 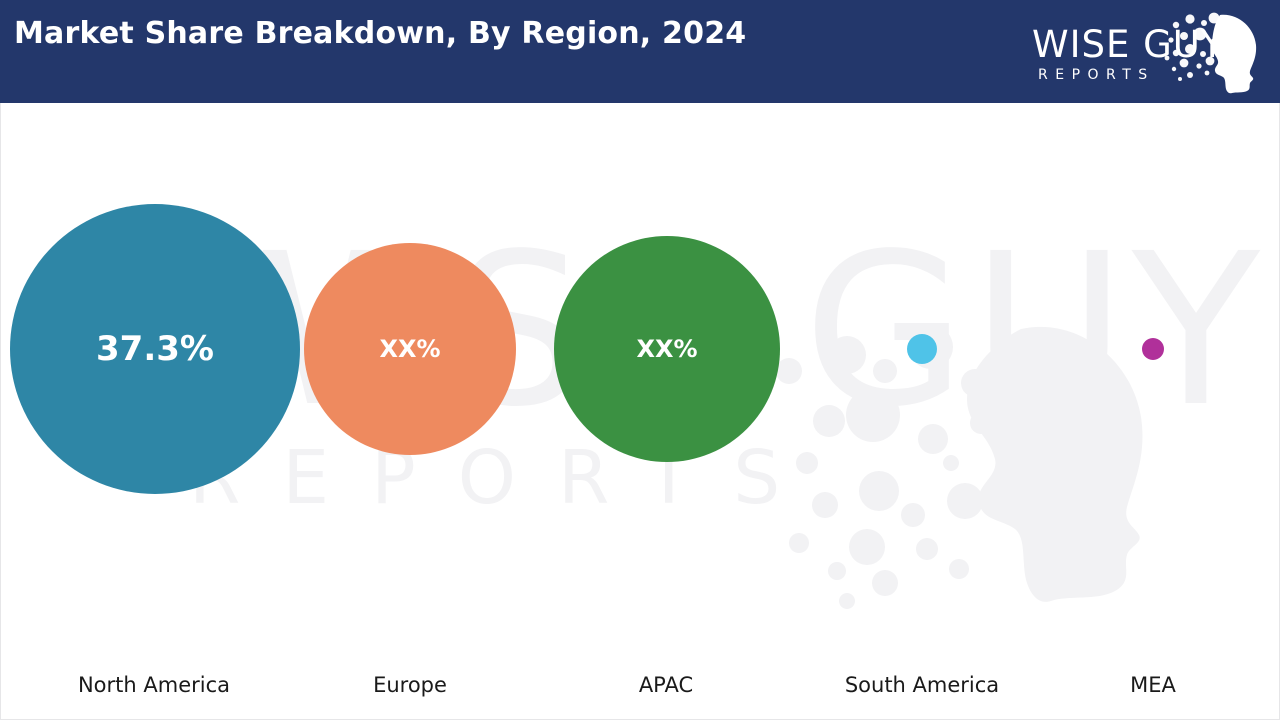 What do you see at coordinates (380, 33) in the screenshot?
I see `page-title: Market Share Breakdown, By Region, 2024` at bounding box center [380, 33].